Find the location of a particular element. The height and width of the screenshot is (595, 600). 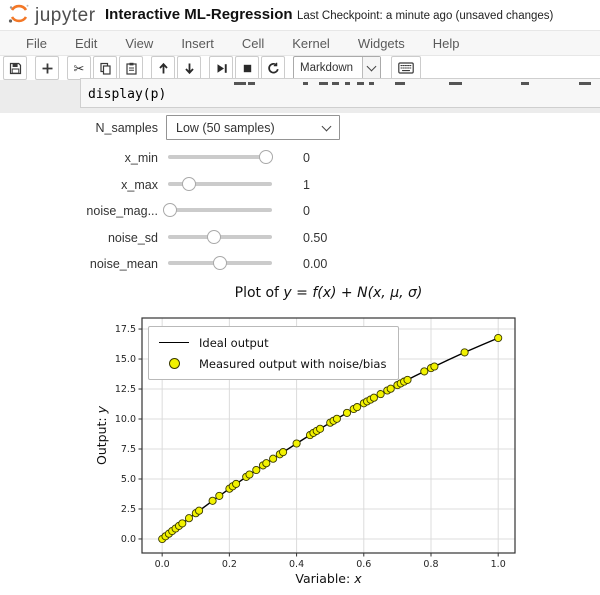

save-icon is located at coordinates (15, 68).